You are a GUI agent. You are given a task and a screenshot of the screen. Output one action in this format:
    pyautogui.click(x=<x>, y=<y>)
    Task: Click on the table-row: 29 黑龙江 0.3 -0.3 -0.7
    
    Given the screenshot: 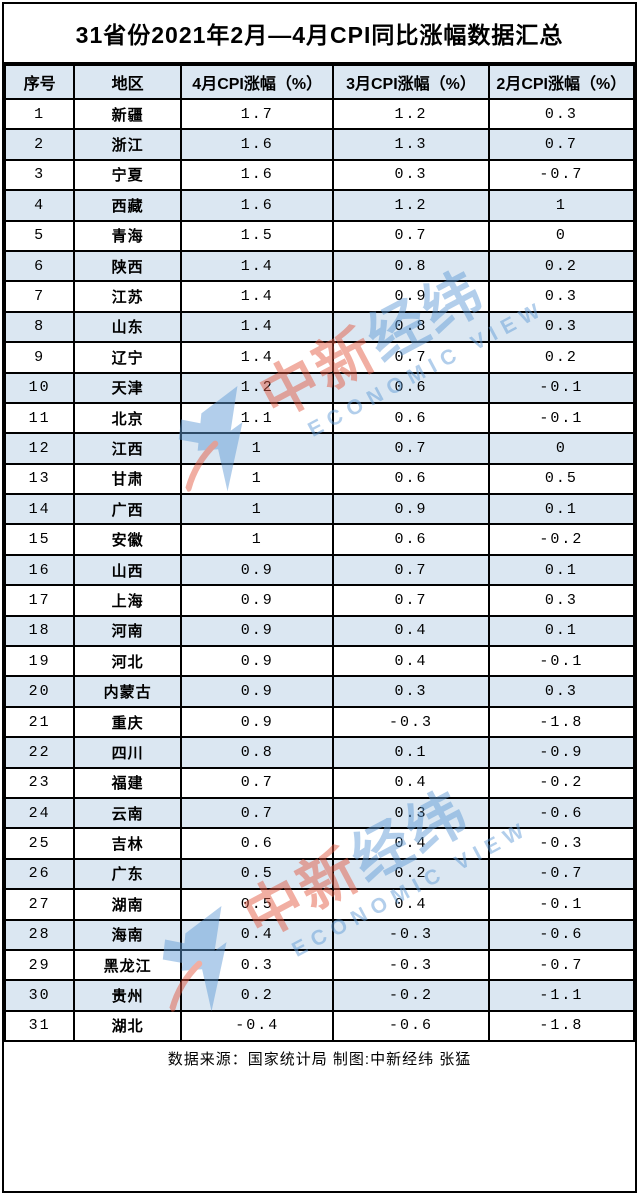 What is the action you would take?
    pyautogui.click(x=319, y=965)
    